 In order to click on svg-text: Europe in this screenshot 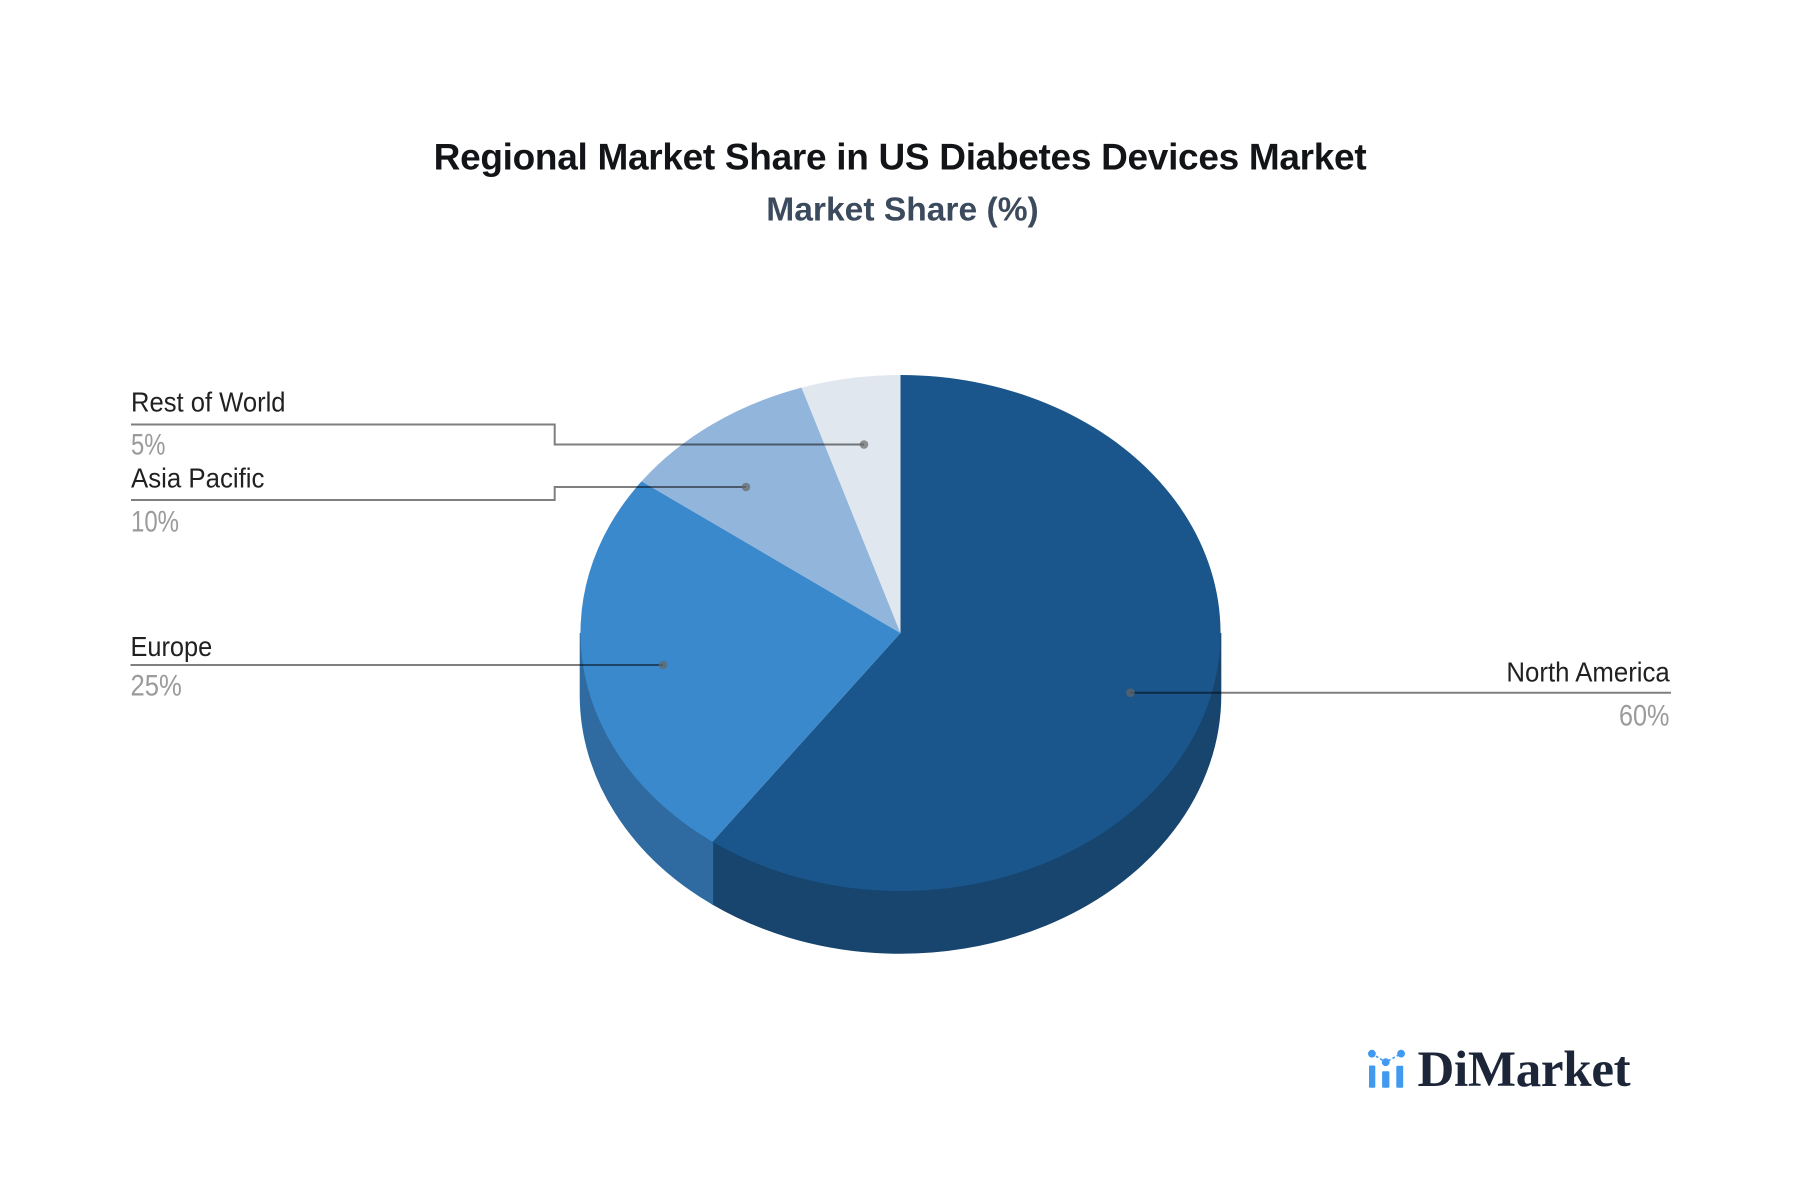, I will do `click(172, 646)`.